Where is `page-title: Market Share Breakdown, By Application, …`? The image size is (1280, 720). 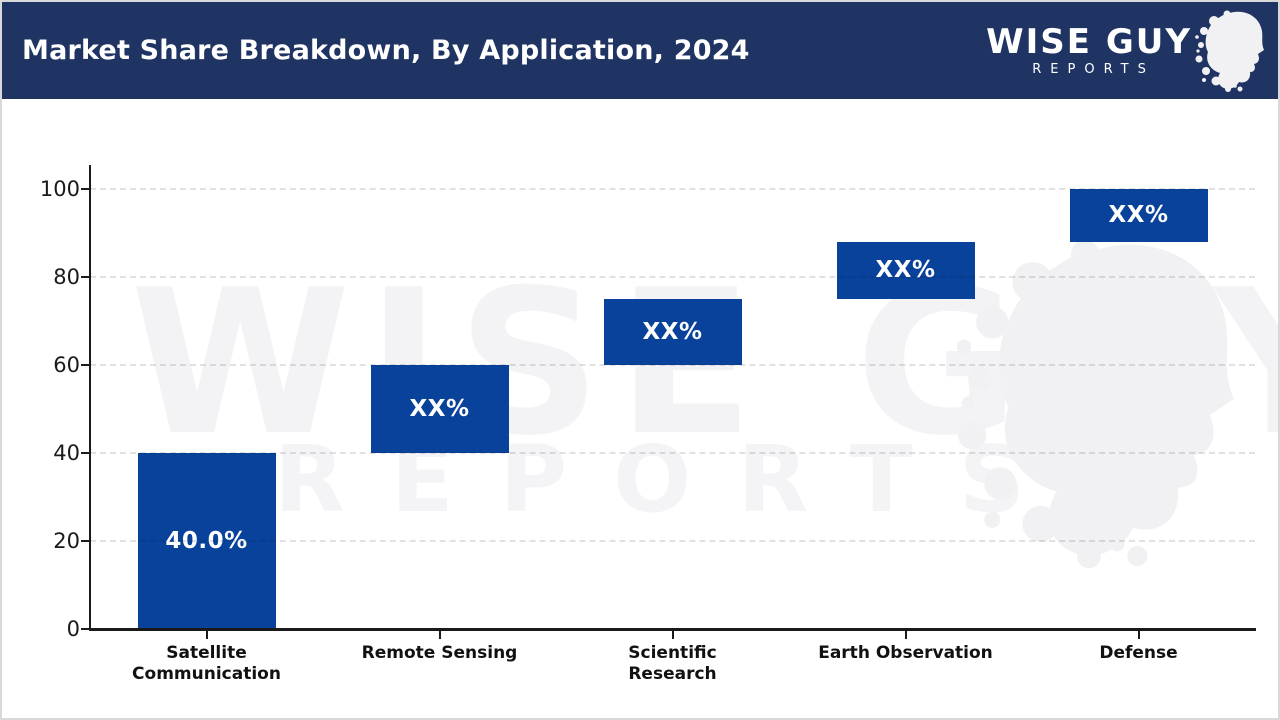 page-title: Market Share Breakdown, By Application, … is located at coordinates (386, 50).